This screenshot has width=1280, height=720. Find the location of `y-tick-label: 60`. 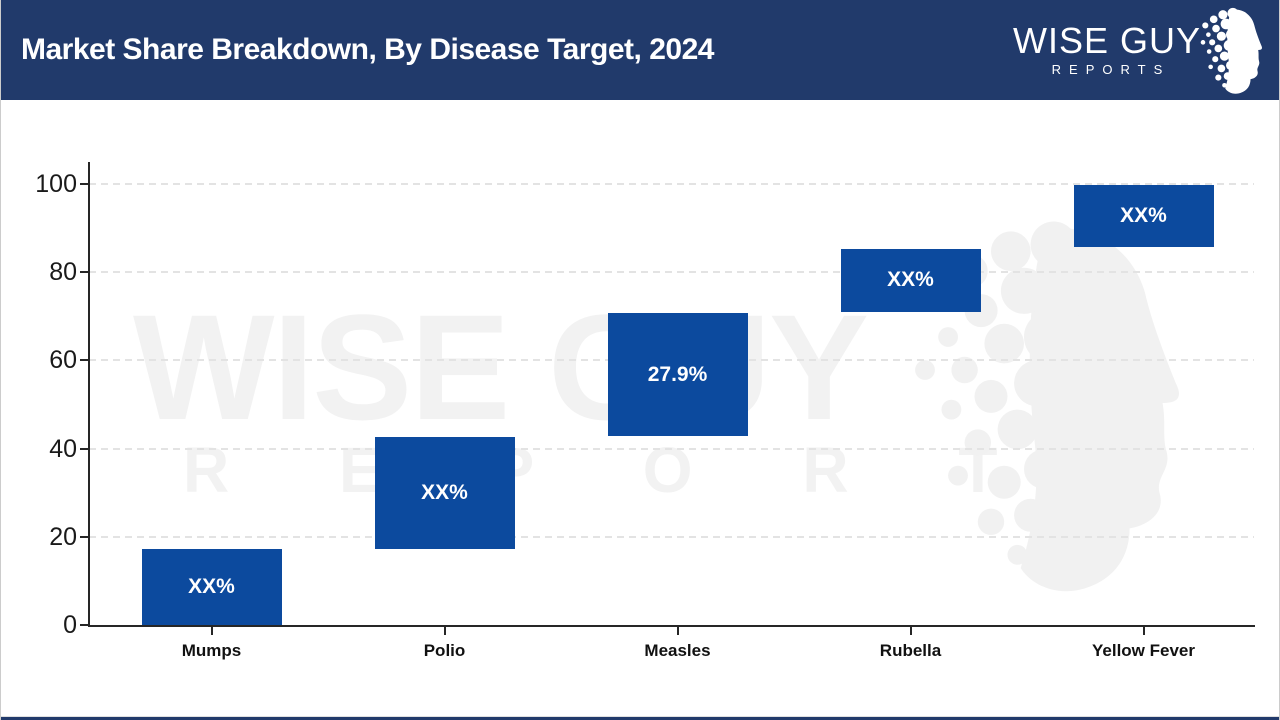

y-tick-label: 60 is located at coordinates (63, 360).